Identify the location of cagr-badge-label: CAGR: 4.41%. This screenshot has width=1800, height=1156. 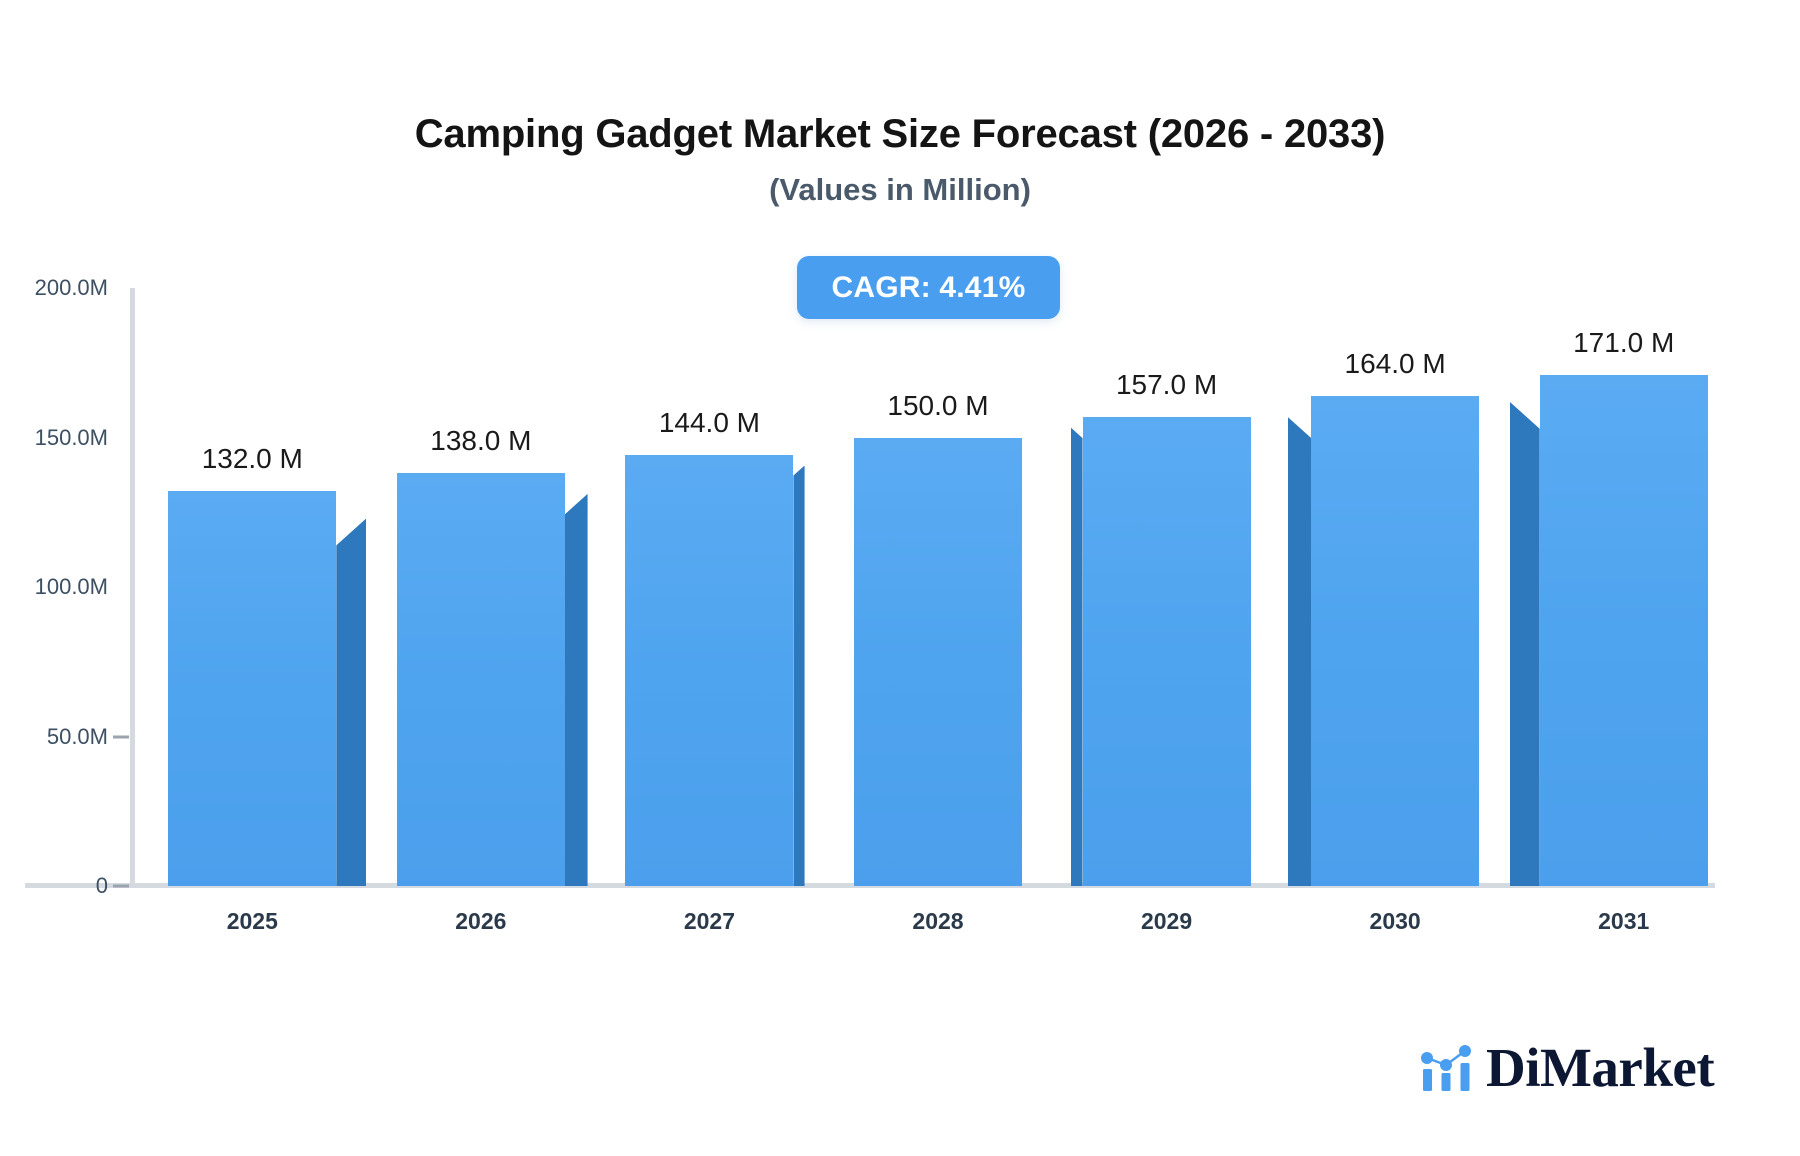
(928, 287).